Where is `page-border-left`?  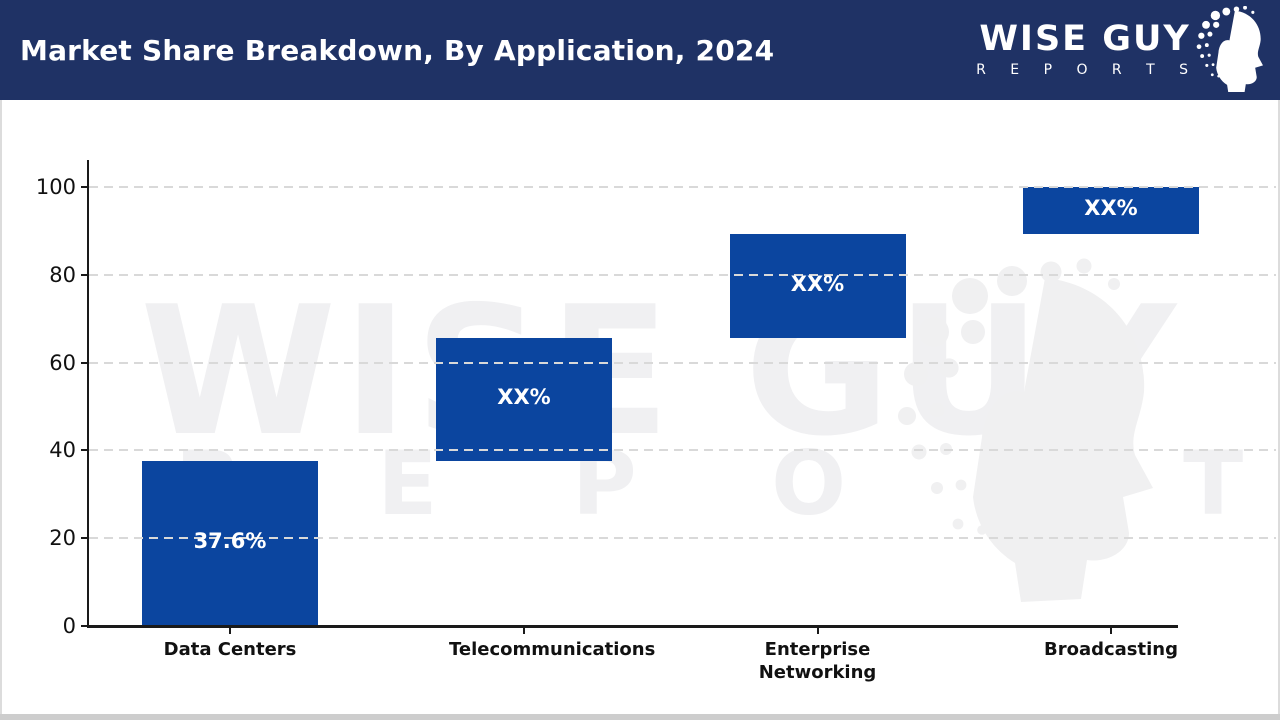
page-border-left is located at coordinates (1, 410).